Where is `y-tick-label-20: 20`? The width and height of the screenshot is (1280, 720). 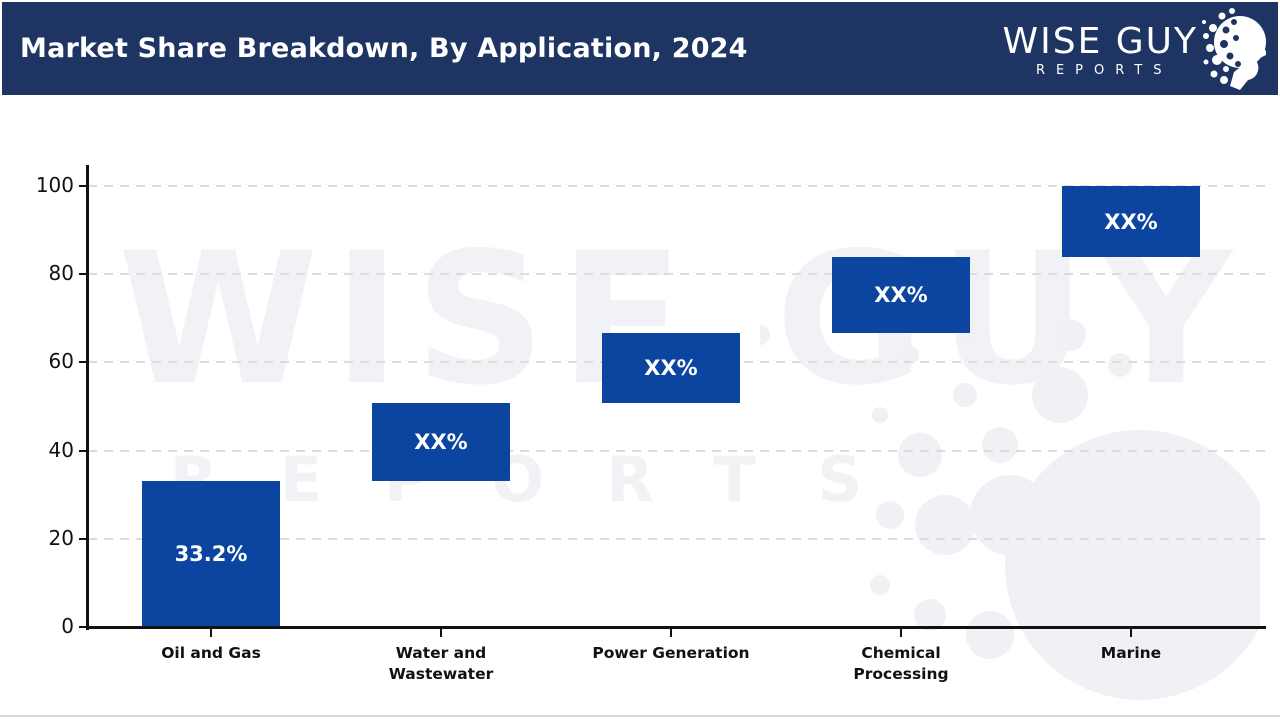 y-tick-label-20: 20 is located at coordinates (61, 537).